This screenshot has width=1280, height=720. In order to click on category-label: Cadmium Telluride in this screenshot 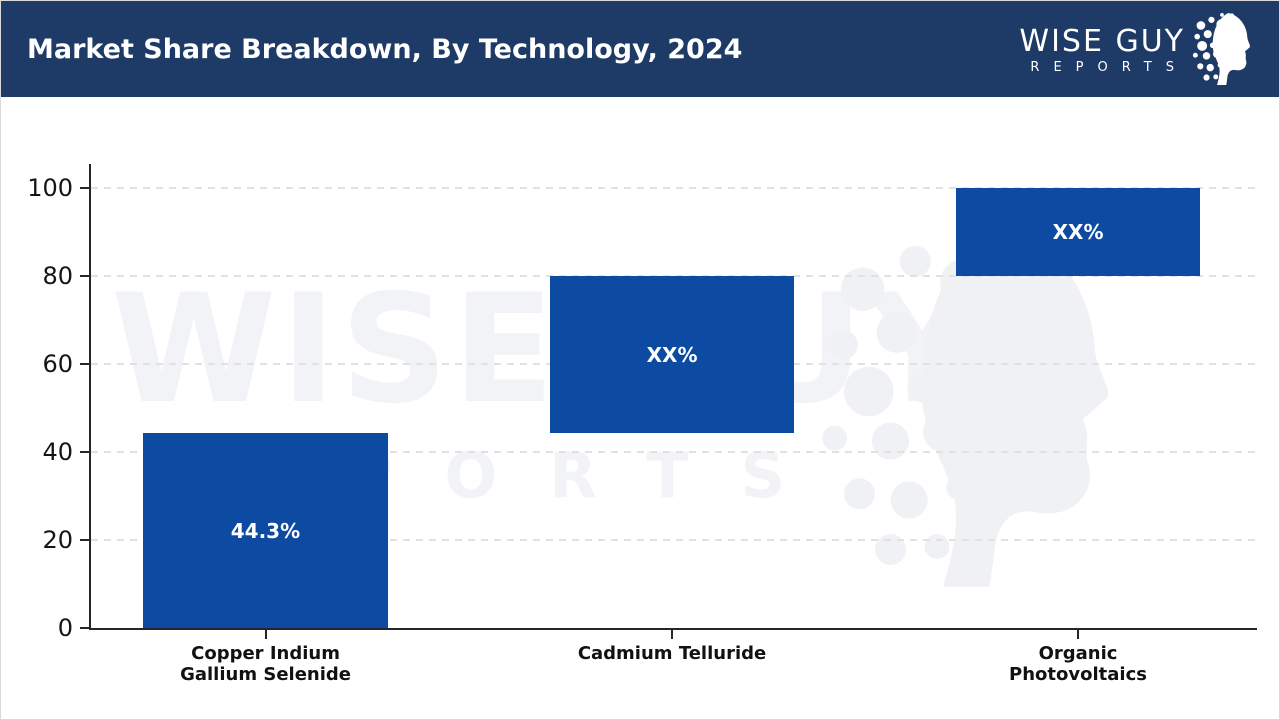, I will do `click(672, 653)`.